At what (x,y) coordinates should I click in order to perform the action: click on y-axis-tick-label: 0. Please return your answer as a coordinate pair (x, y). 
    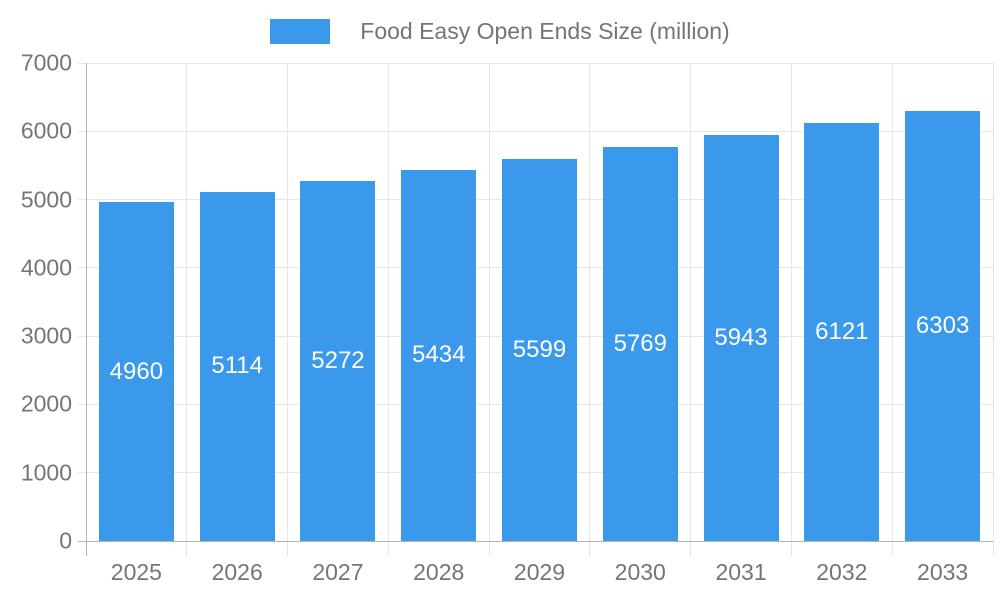
    Looking at the image, I should click on (65, 540).